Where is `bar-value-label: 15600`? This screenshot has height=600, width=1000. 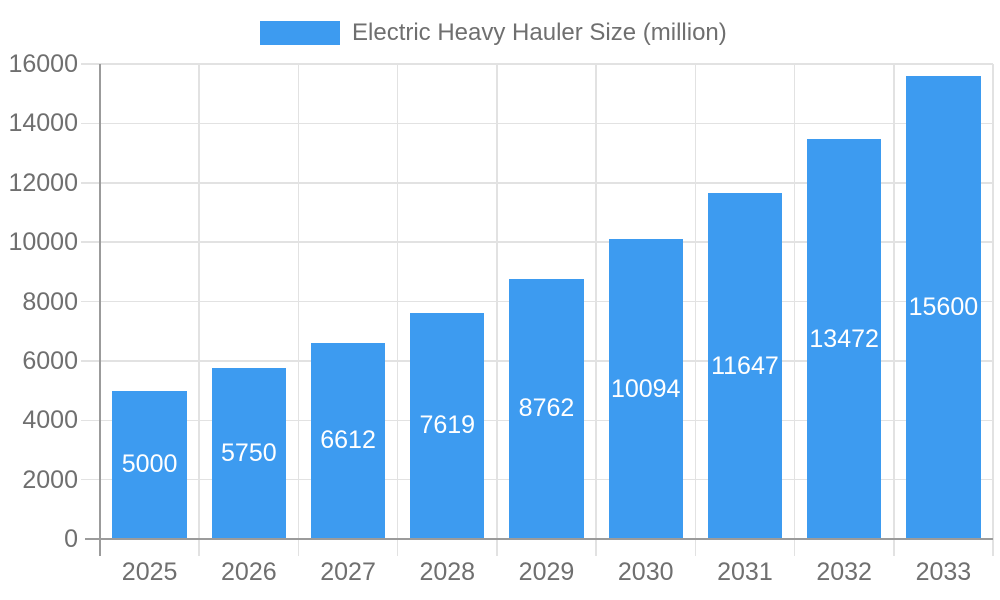
bar-value-label: 15600 is located at coordinates (943, 306).